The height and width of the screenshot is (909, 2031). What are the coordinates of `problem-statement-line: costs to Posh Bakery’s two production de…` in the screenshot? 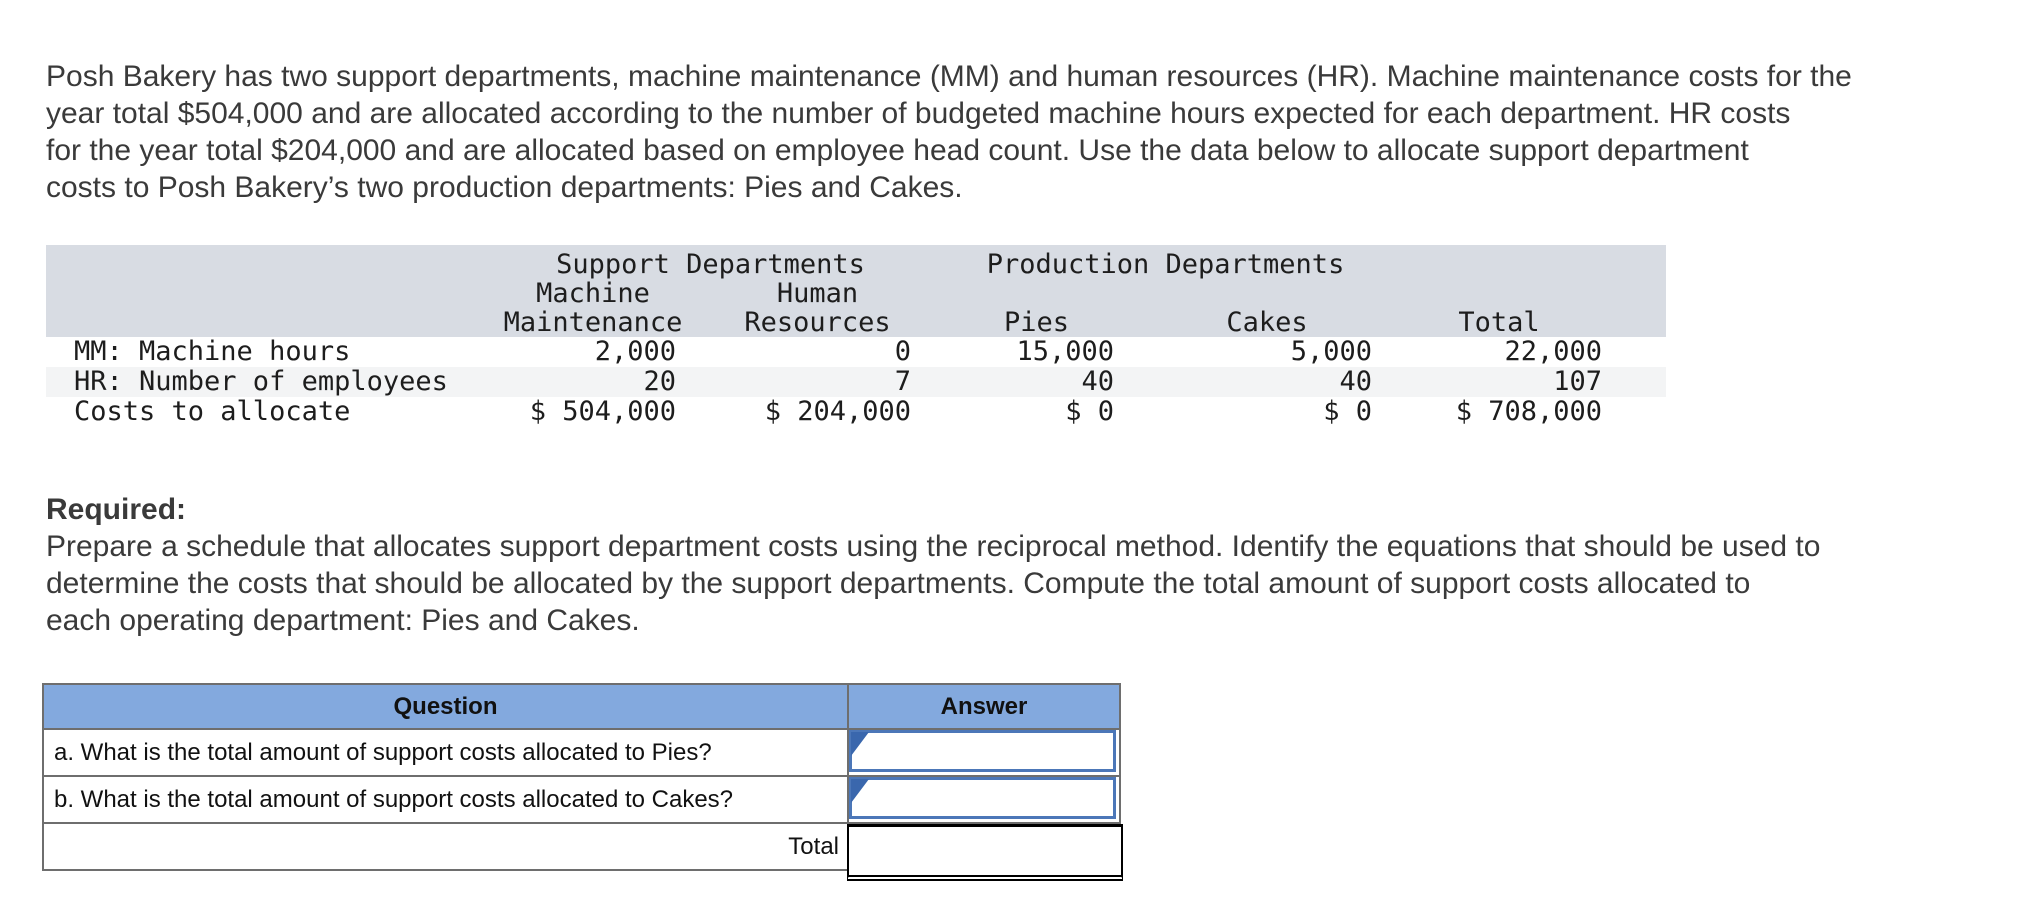 It's located at (504, 187).